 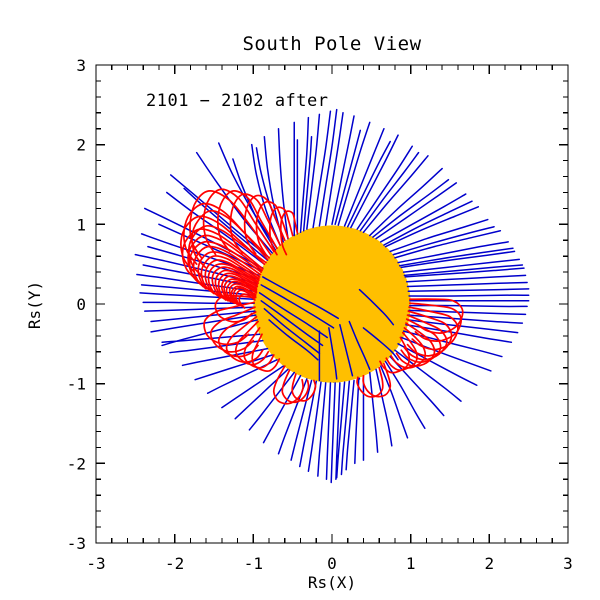 What do you see at coordinates (174, 563) in the screenshot?
I see `x-tick-label: -2` at bounding box center [174, 563].